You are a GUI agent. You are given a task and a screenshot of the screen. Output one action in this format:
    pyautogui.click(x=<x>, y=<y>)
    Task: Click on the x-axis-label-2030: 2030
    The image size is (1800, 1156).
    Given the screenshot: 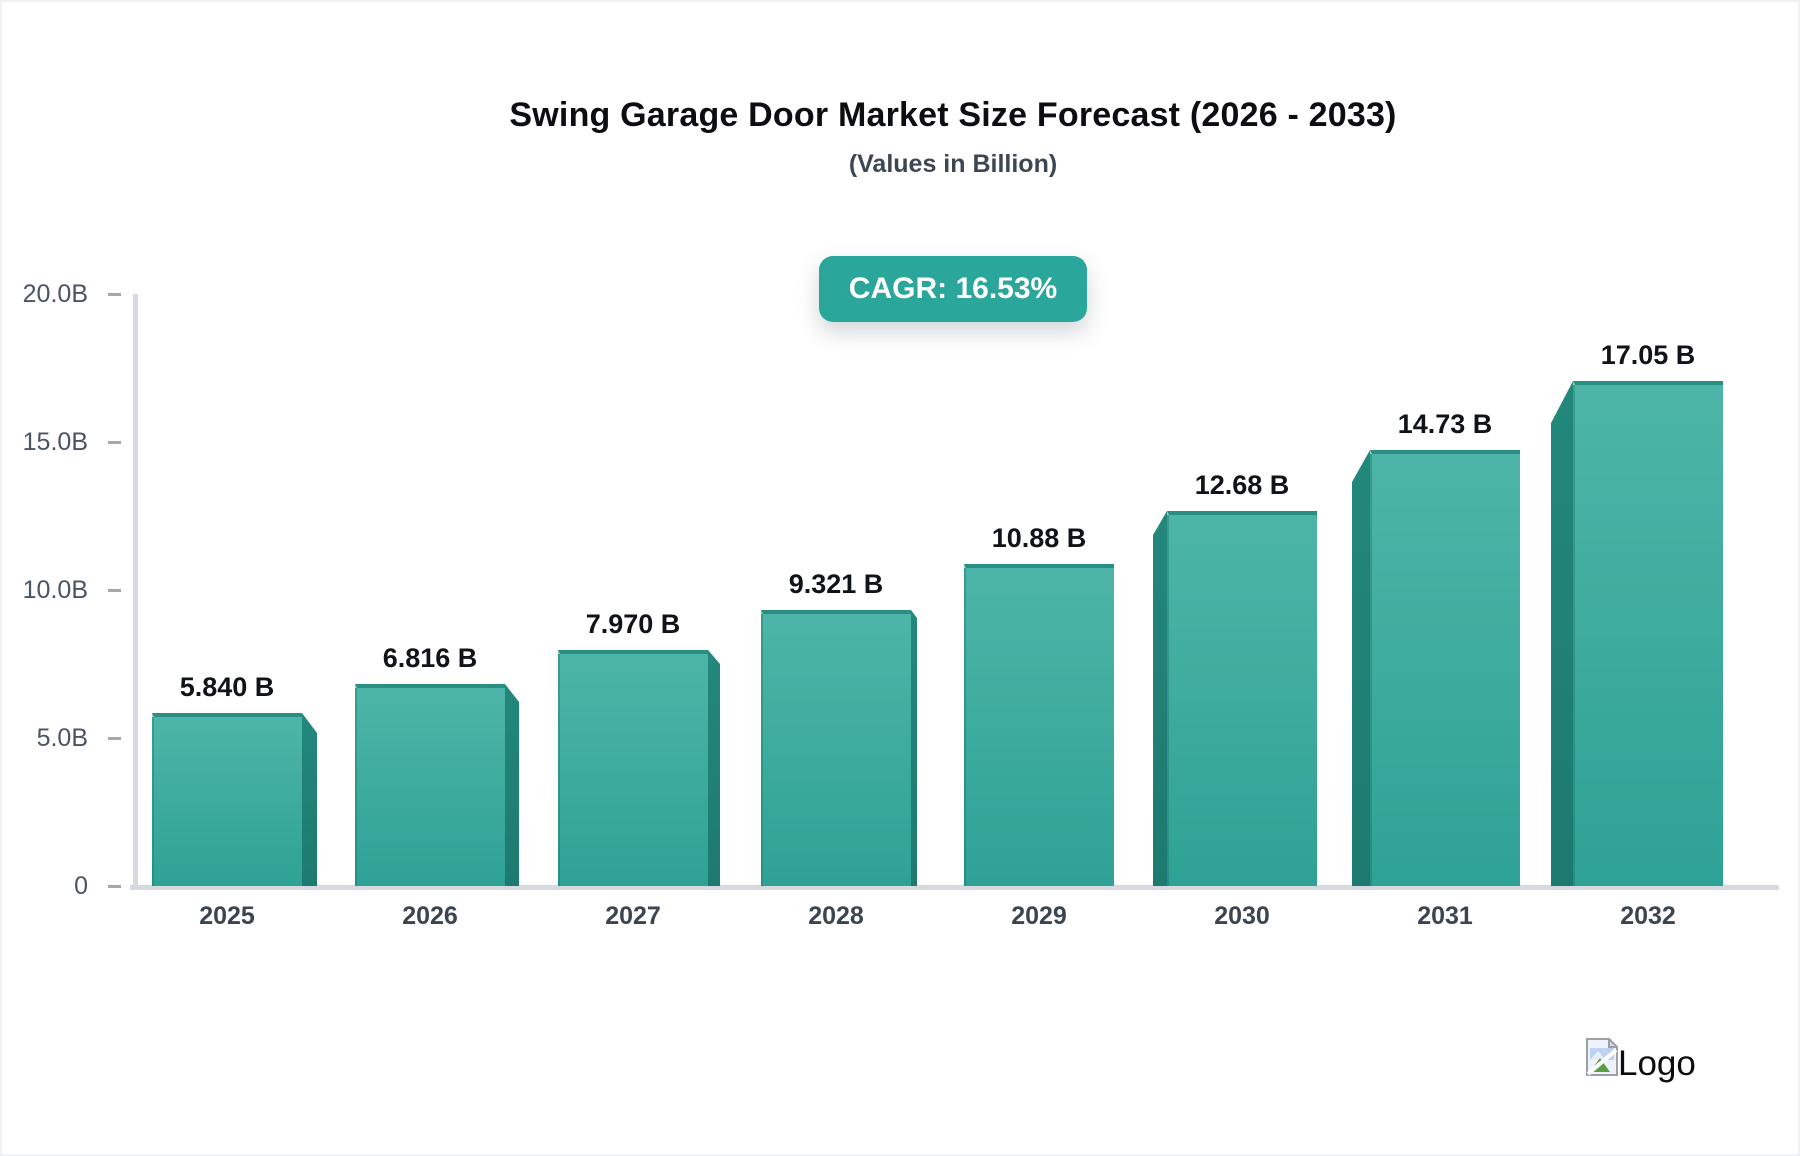 What is the action you would take?
    pyautogui.click(x=1242, y=916)
    